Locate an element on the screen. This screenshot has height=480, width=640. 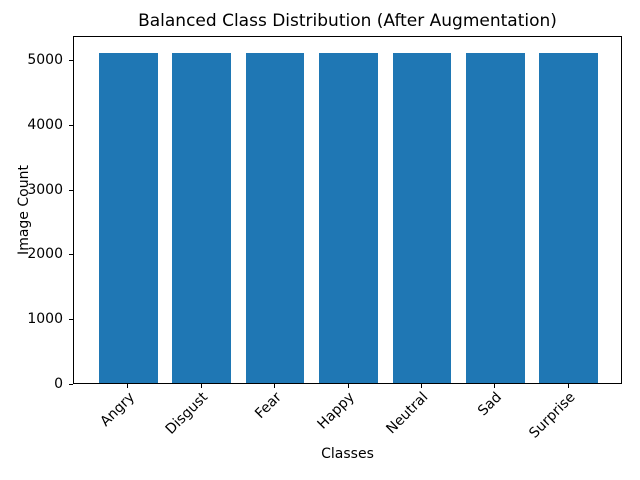
bar-fear is located at coordinates (275, 217).